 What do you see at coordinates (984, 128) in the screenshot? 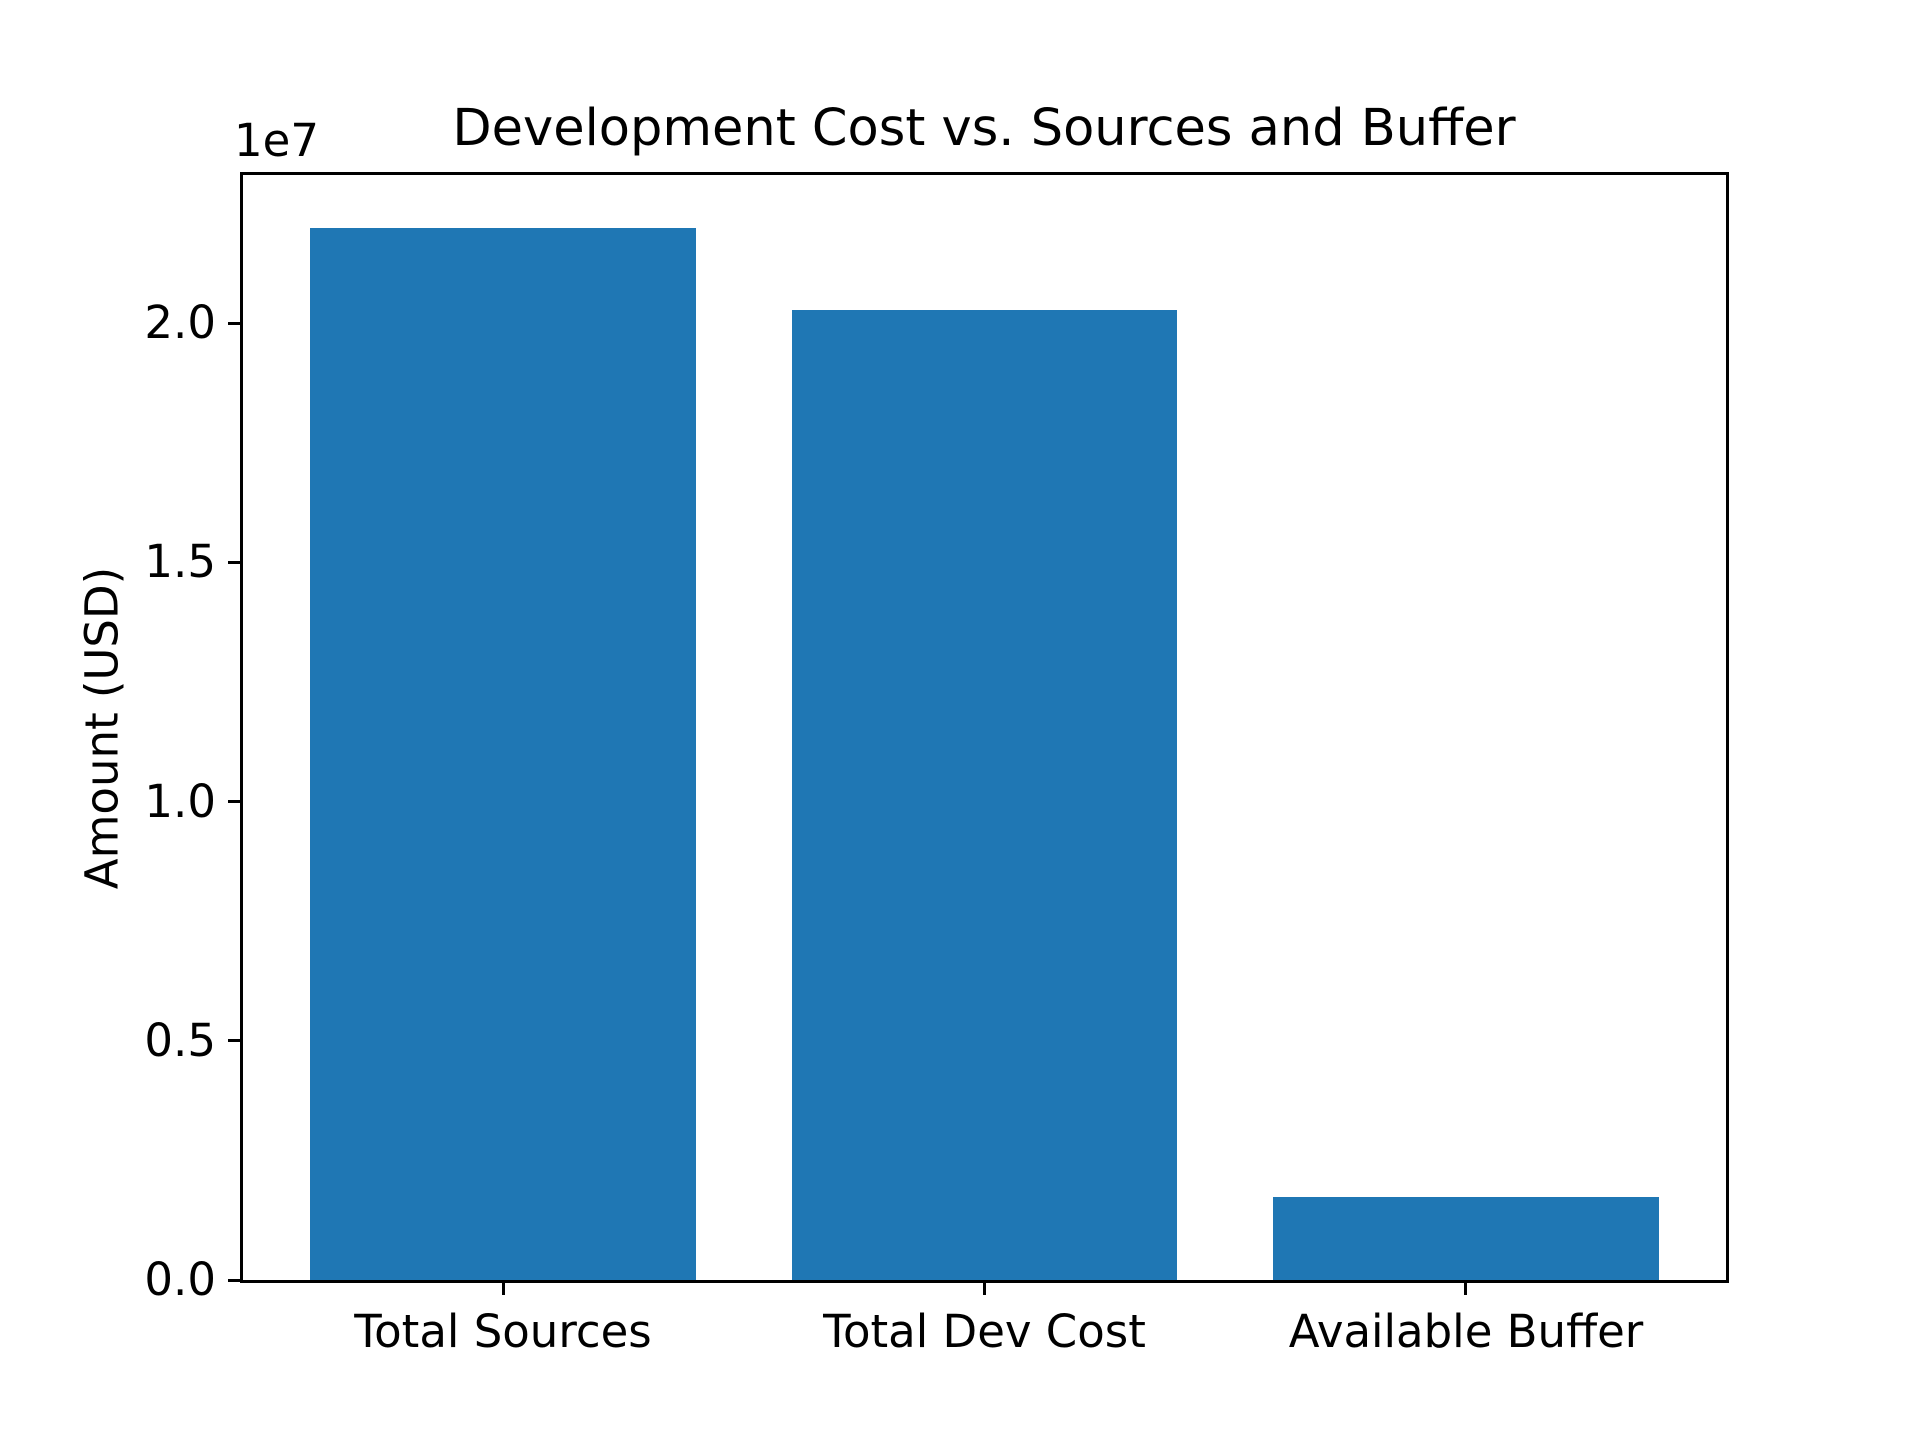
I see `chart-title: Development Cost vs. Sources and Buffer` at bounding box center [984, 128].